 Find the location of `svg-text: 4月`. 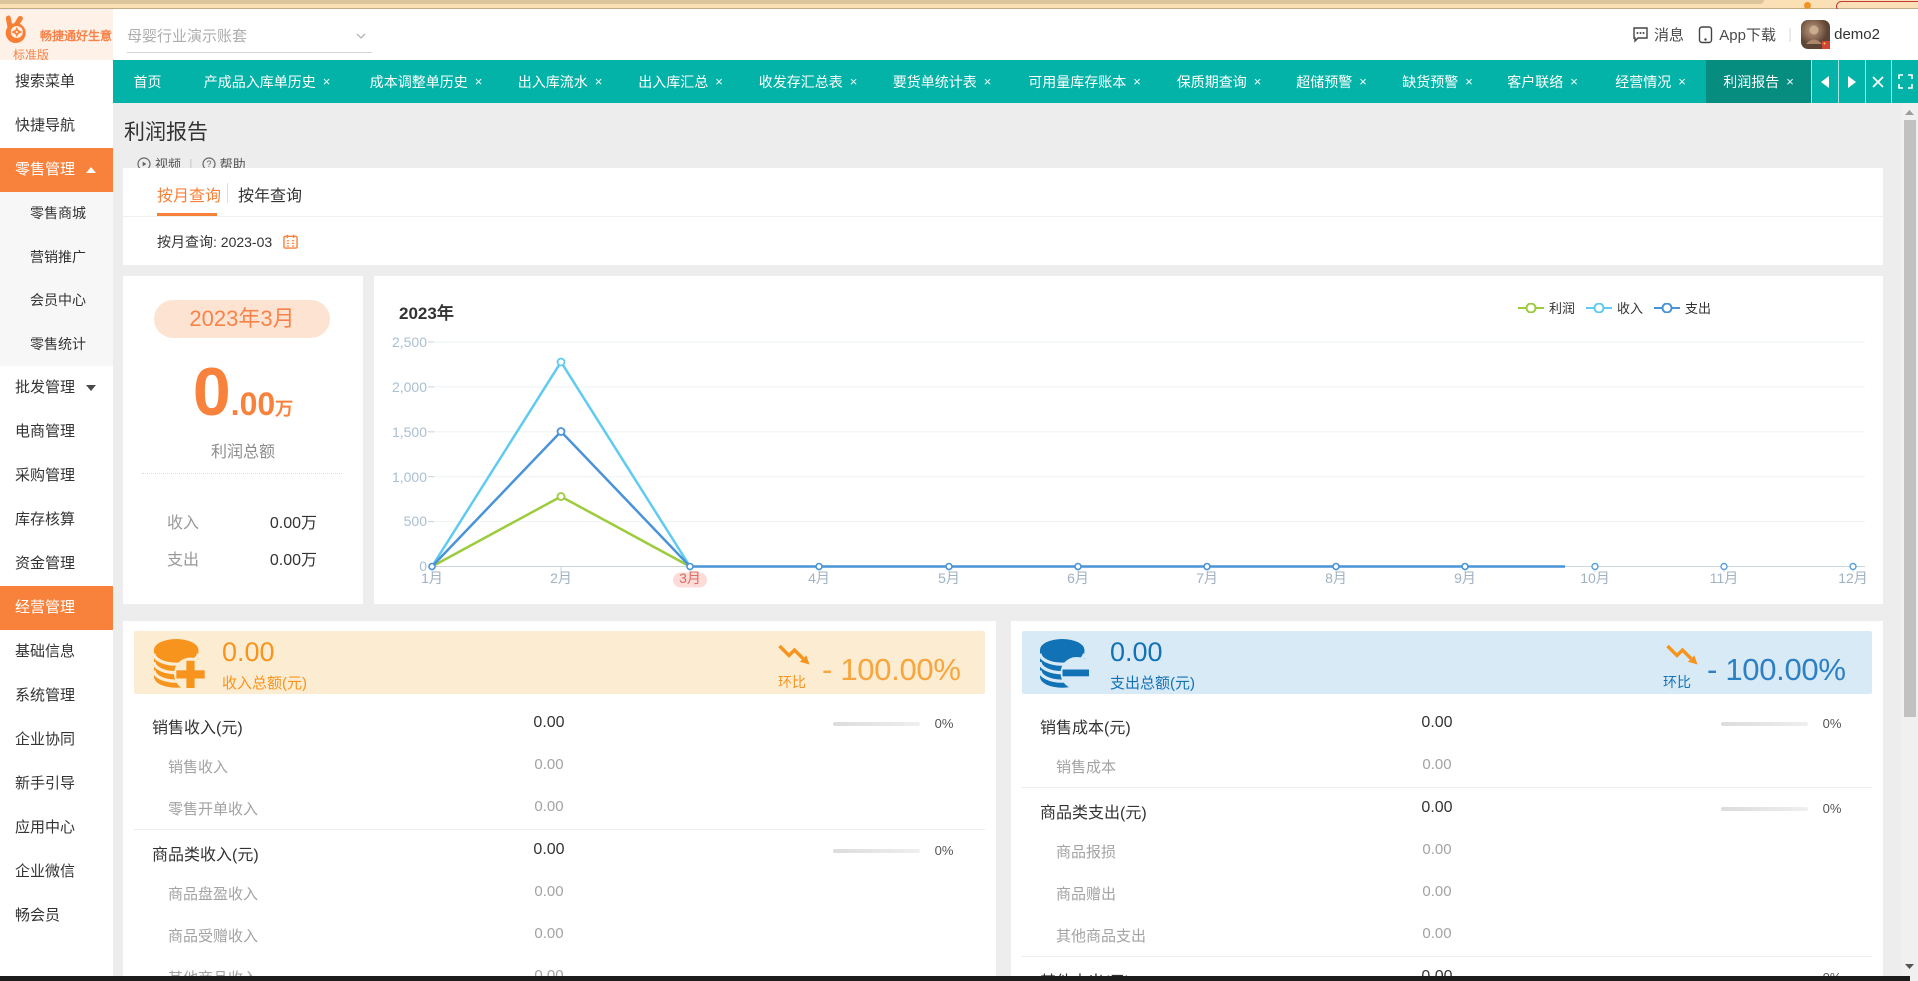

svg-text: 4月 is located at coordinates (819, 578).